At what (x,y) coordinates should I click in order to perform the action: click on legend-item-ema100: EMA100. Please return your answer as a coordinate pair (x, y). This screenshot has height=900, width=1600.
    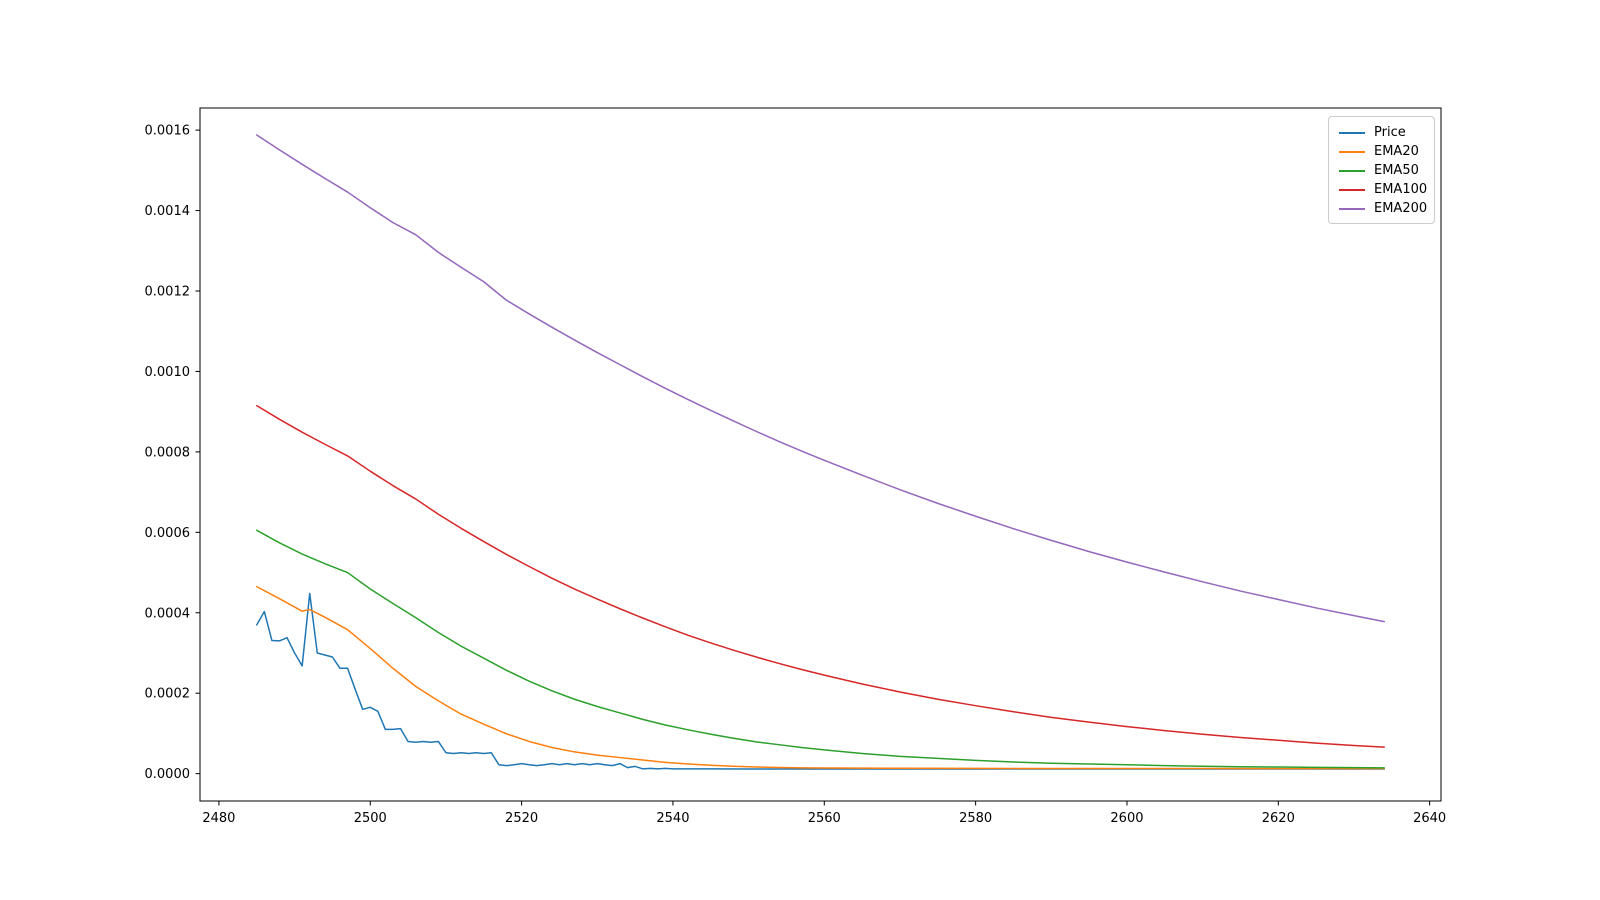
    Looking at the image, I should click on (1383, 189).